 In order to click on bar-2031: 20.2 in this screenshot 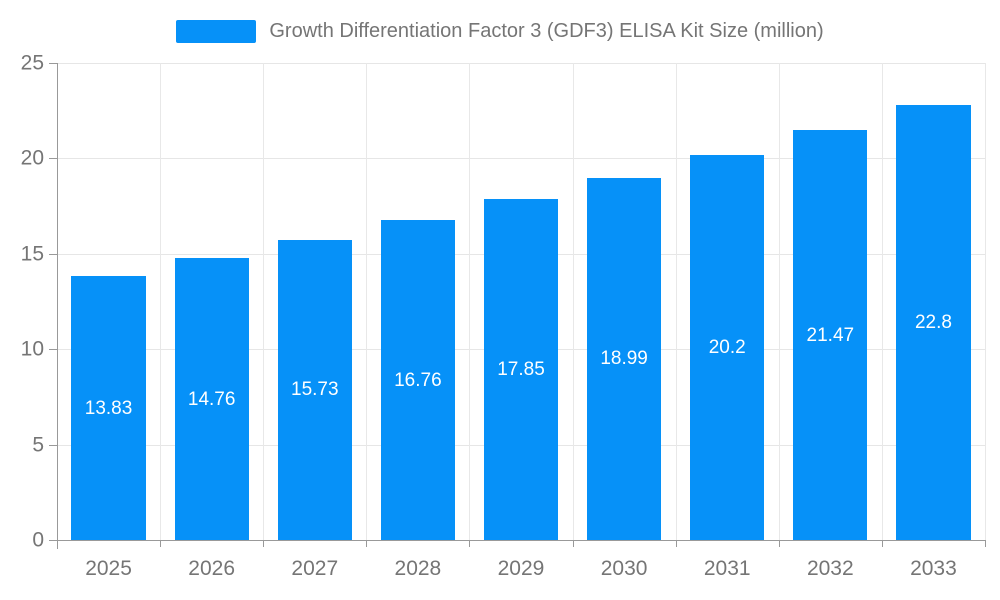, I will do `click(727, 347)`.